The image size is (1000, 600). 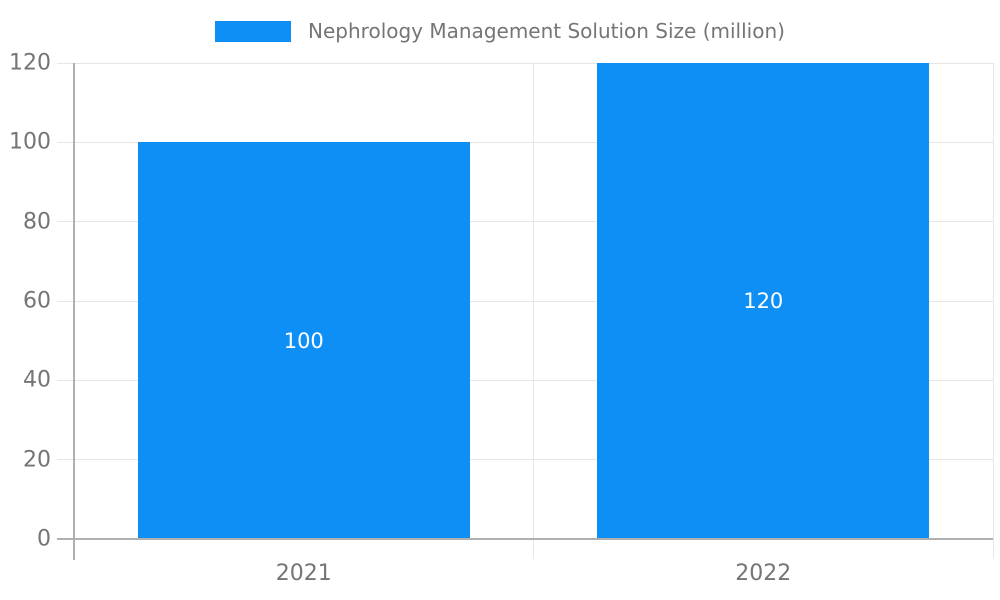 What do you see at coordinates (37, 222) in the screenshot?
I see `y-tick-label: 80` at bounding box center [37, 222].